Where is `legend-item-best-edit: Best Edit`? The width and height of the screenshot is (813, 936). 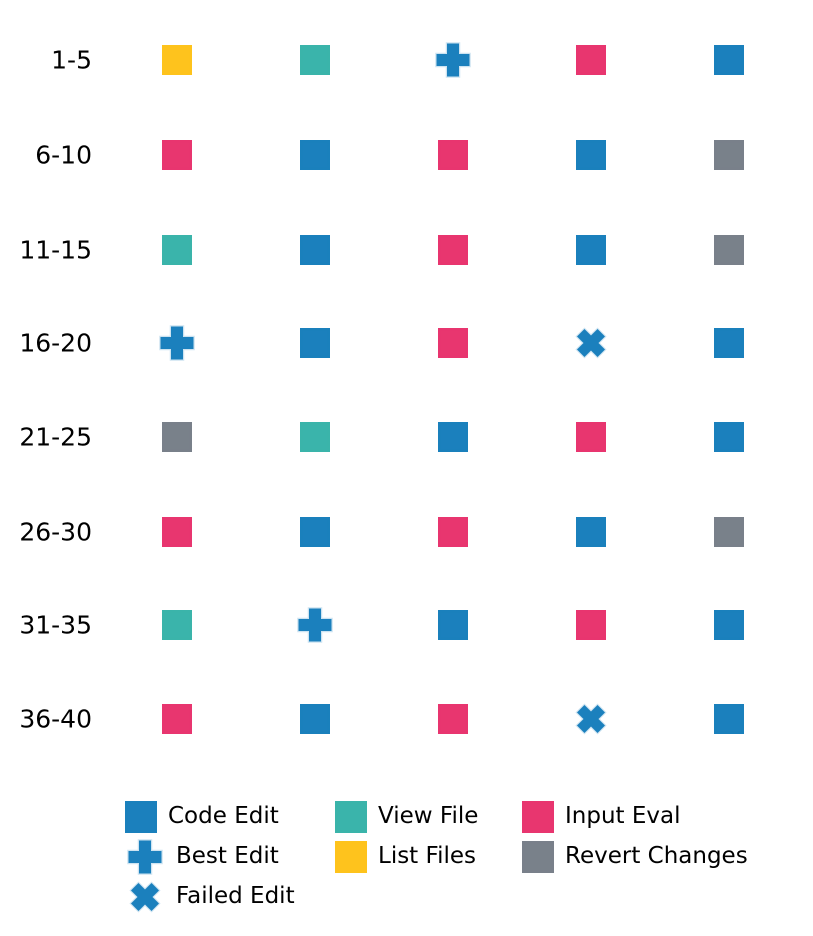 legend-item-best-edit: Best Edit is located at coordinates (202, 857).